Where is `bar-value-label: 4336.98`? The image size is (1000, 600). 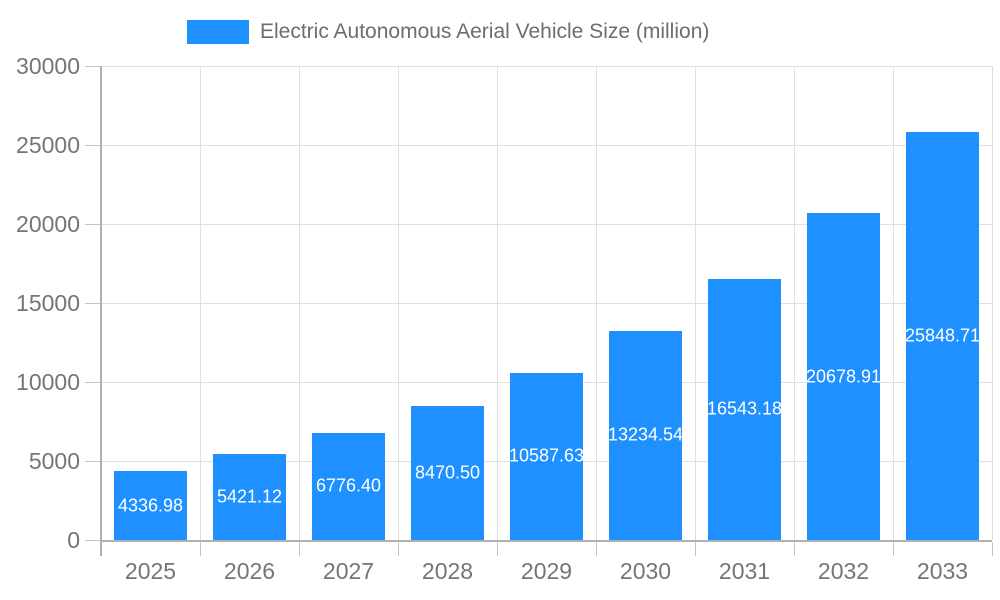
bar-value-label: 4336.98 is located at coordinates (150, 505).